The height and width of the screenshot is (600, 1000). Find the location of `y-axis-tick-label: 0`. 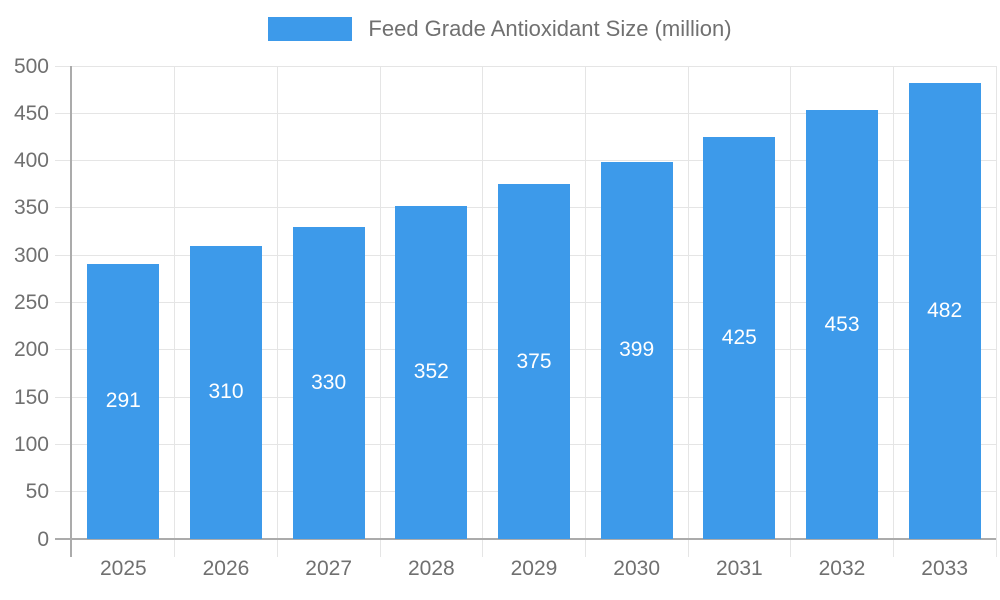

y-axis-tick-label: 0 is located at coordinates (43, 539).